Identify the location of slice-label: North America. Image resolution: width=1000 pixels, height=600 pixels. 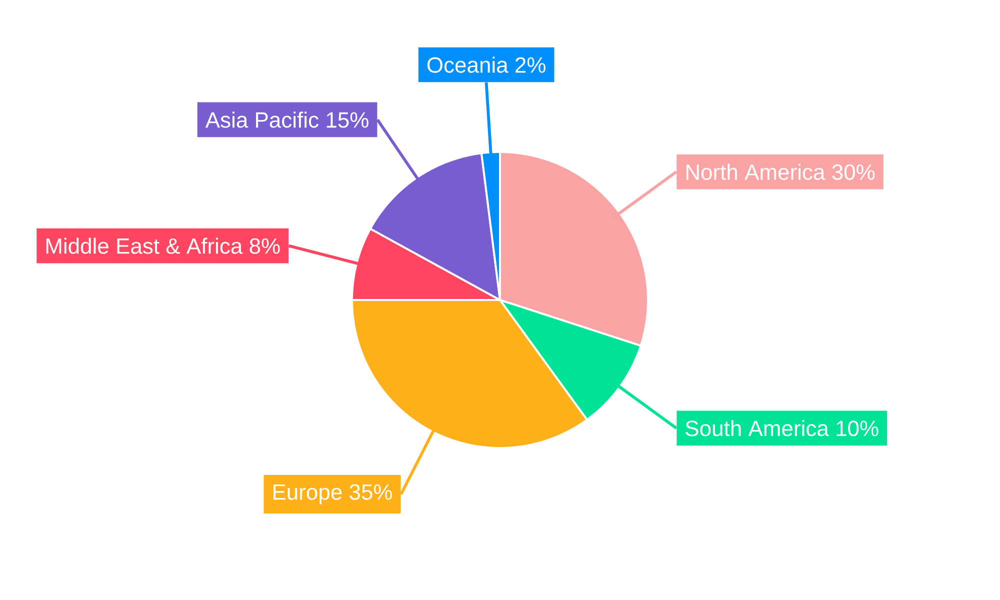
(756, 172).